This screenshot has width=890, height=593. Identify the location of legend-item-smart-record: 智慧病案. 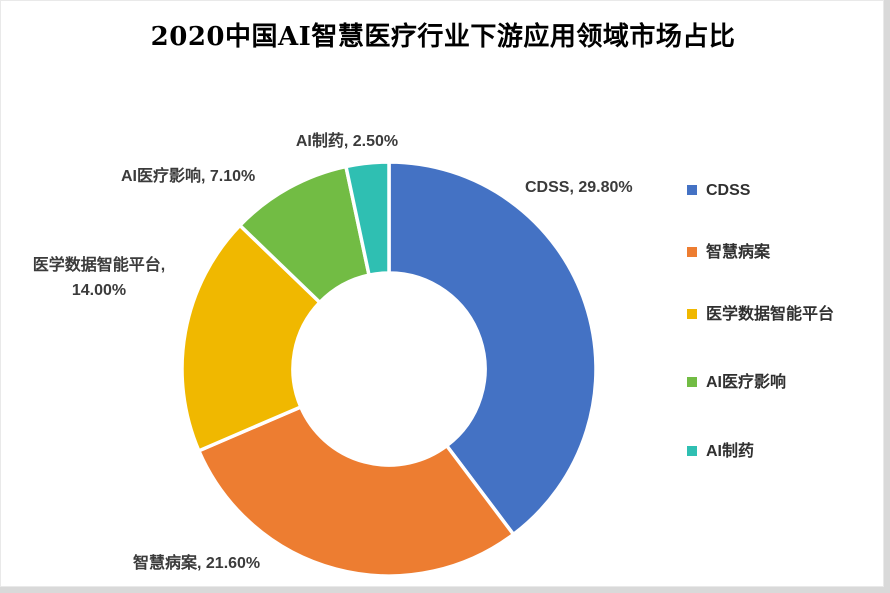
(760, 253).